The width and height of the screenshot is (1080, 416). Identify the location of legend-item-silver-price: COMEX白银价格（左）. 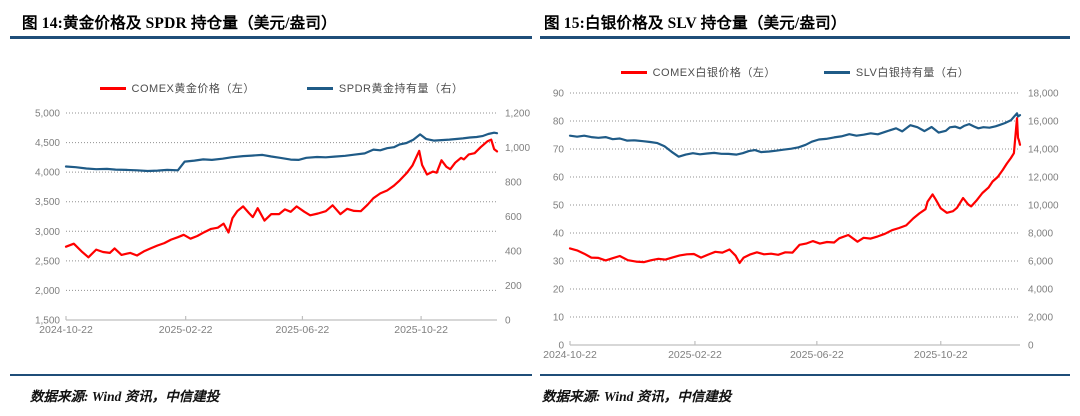
(698, 72).